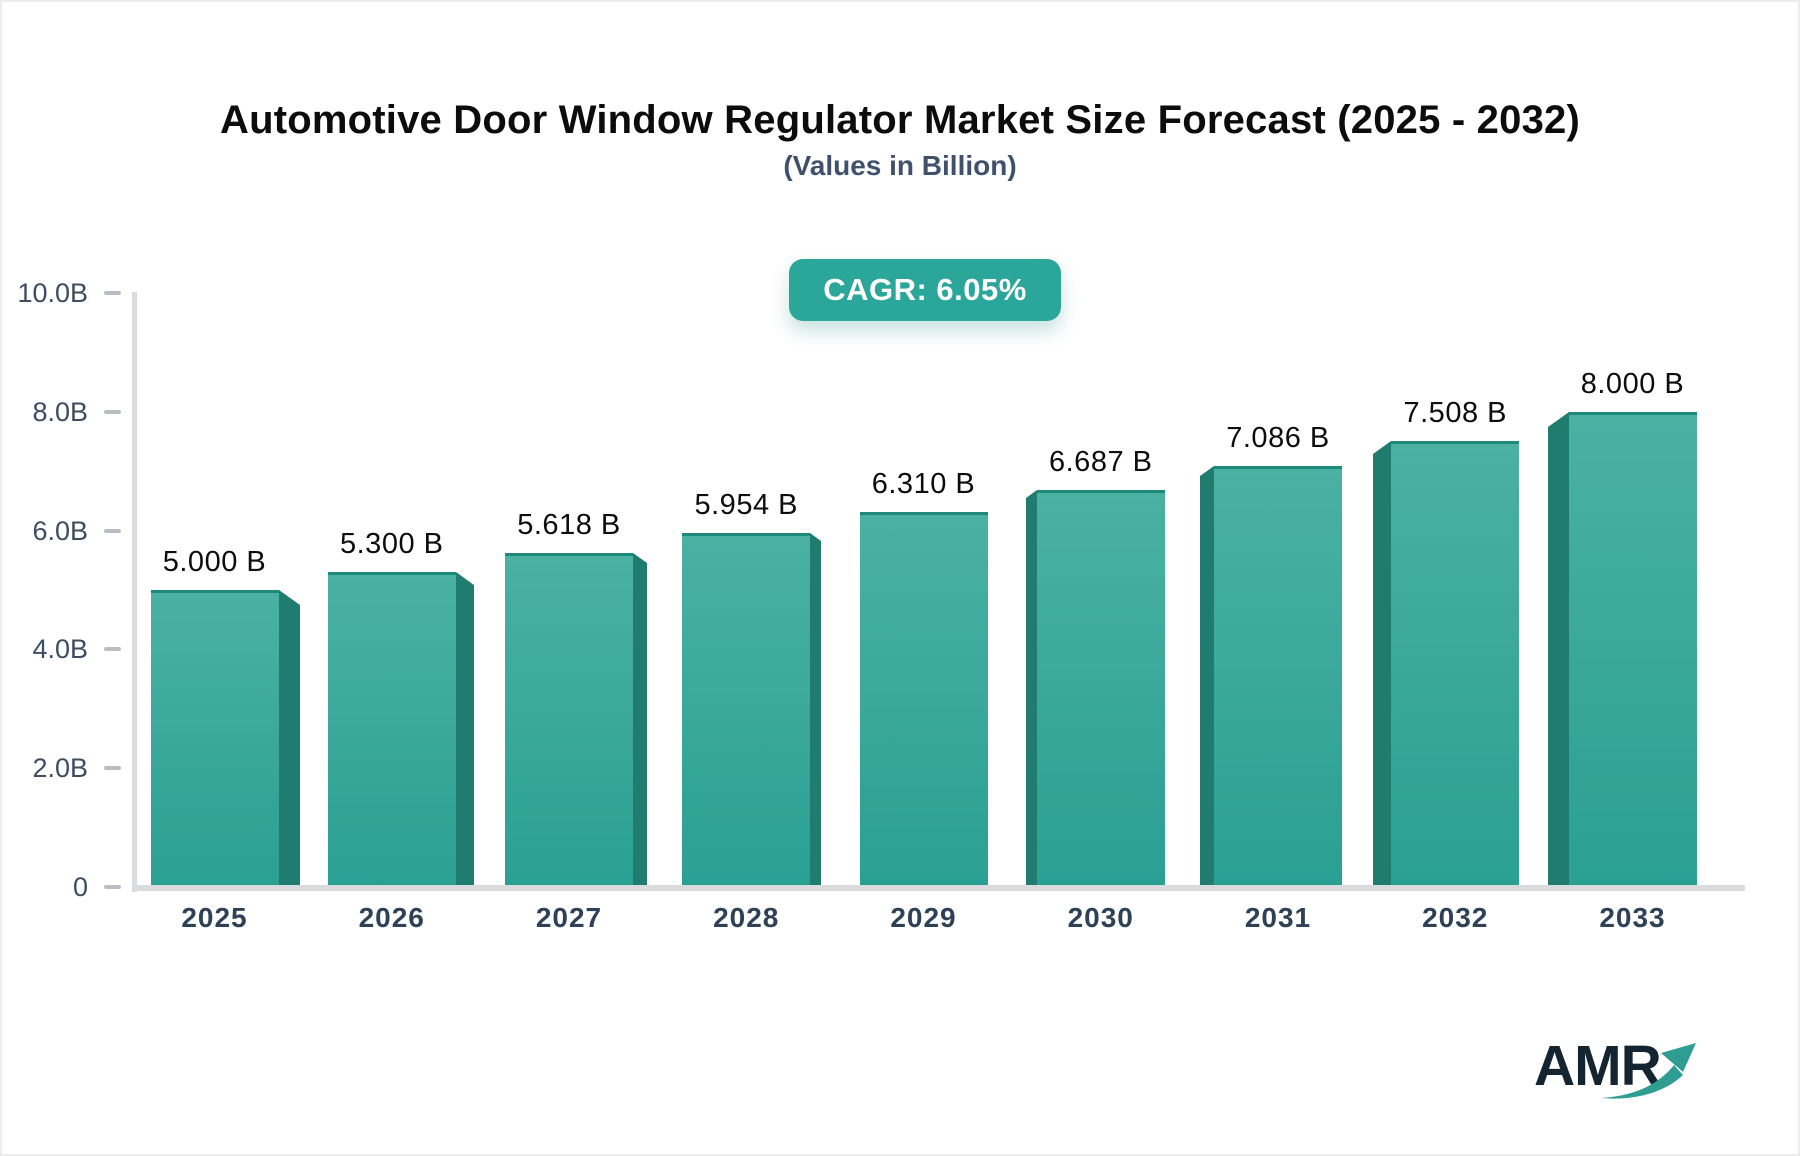  What do you see at coordinates (1633, 649) in the screenshot?
I see `bar-2033` at bounding box center [1633, 649].